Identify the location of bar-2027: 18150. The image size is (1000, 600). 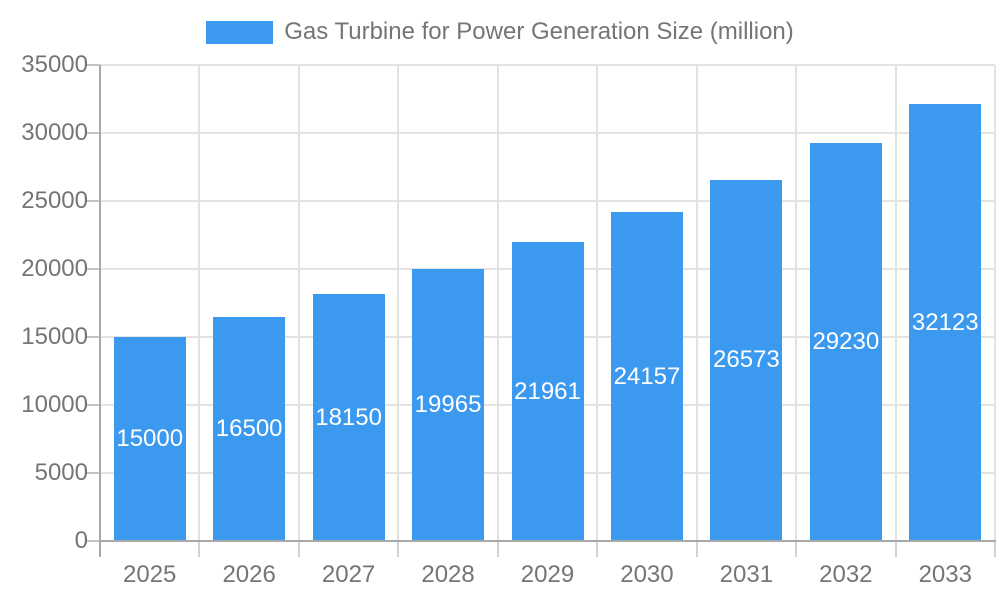
(348, 417).